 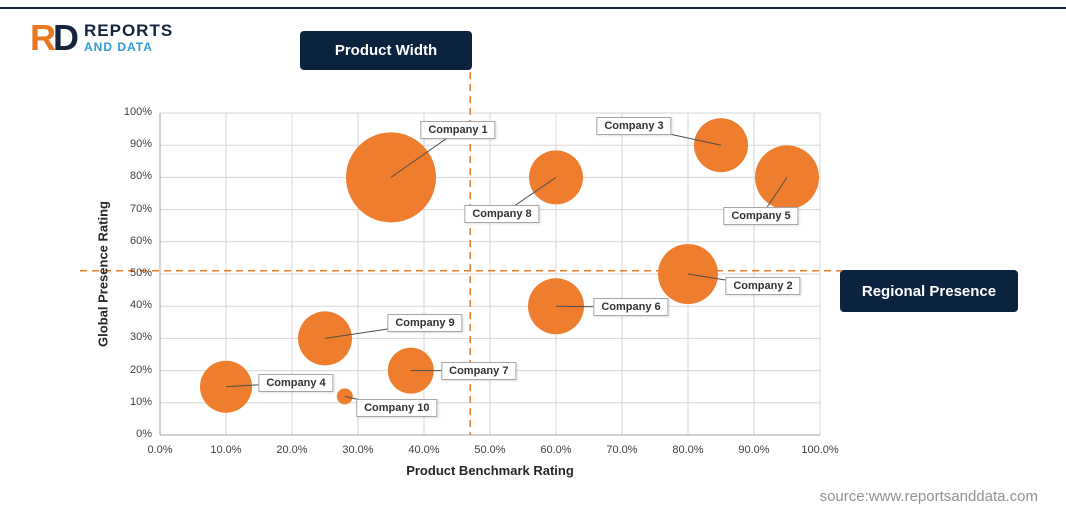 I want to click on x-tick-label: 60.0%, so click(x=556, y=450).